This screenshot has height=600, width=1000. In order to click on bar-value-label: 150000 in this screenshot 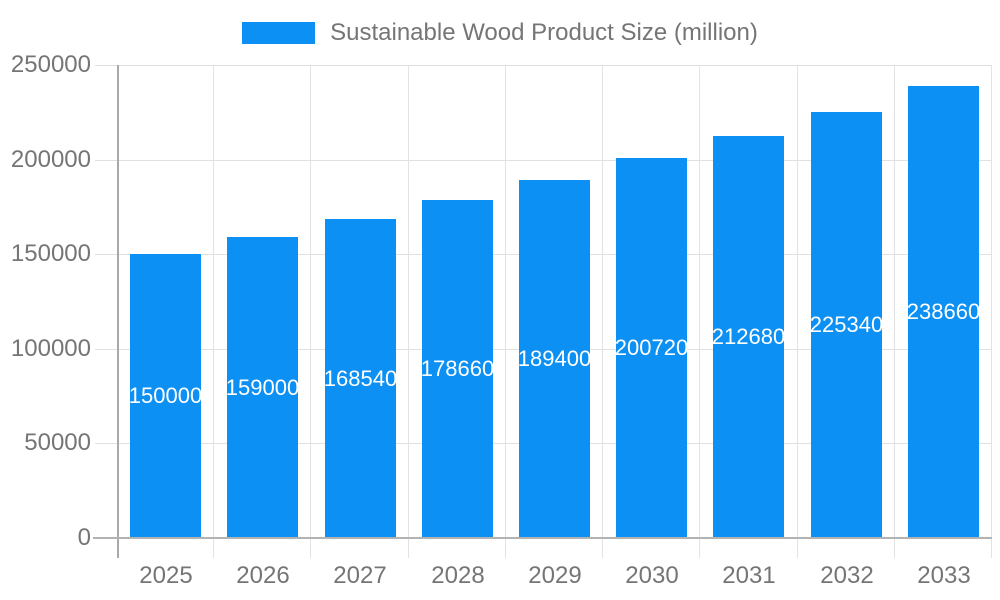, I will do `click(165, 395)`.